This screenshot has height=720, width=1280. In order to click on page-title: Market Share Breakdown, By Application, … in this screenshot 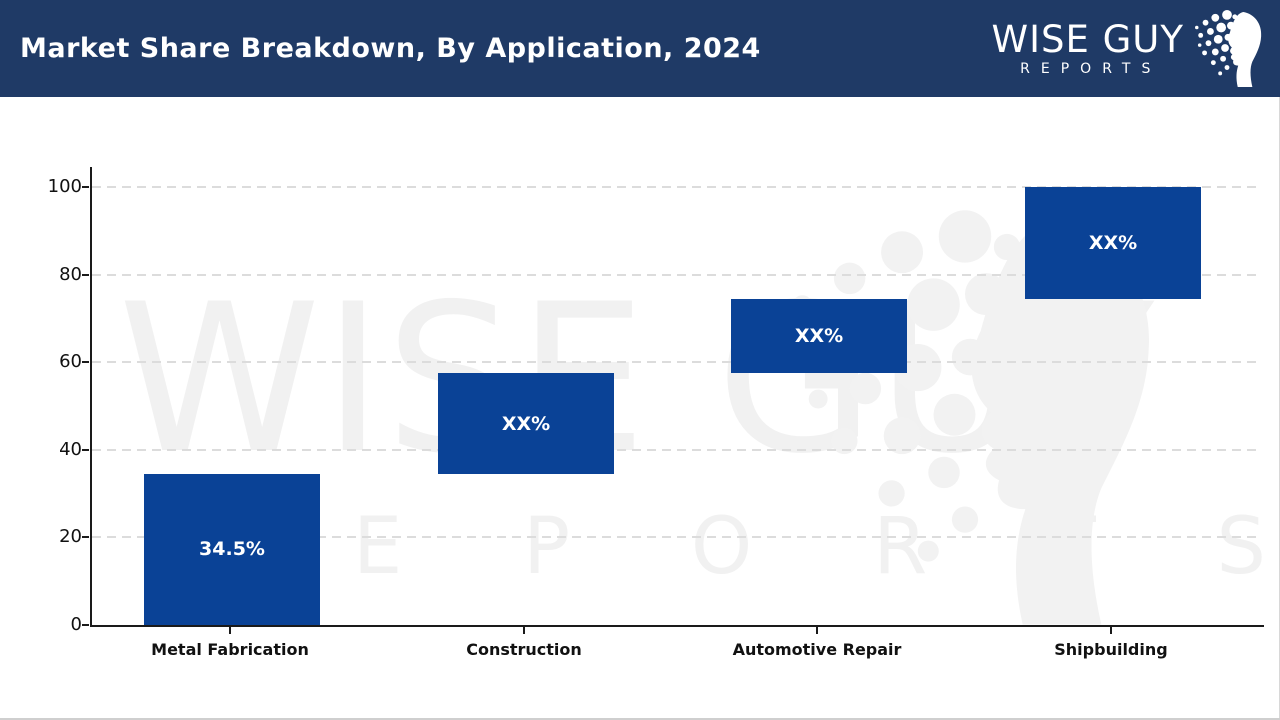, I will do `click(390, 48)`.